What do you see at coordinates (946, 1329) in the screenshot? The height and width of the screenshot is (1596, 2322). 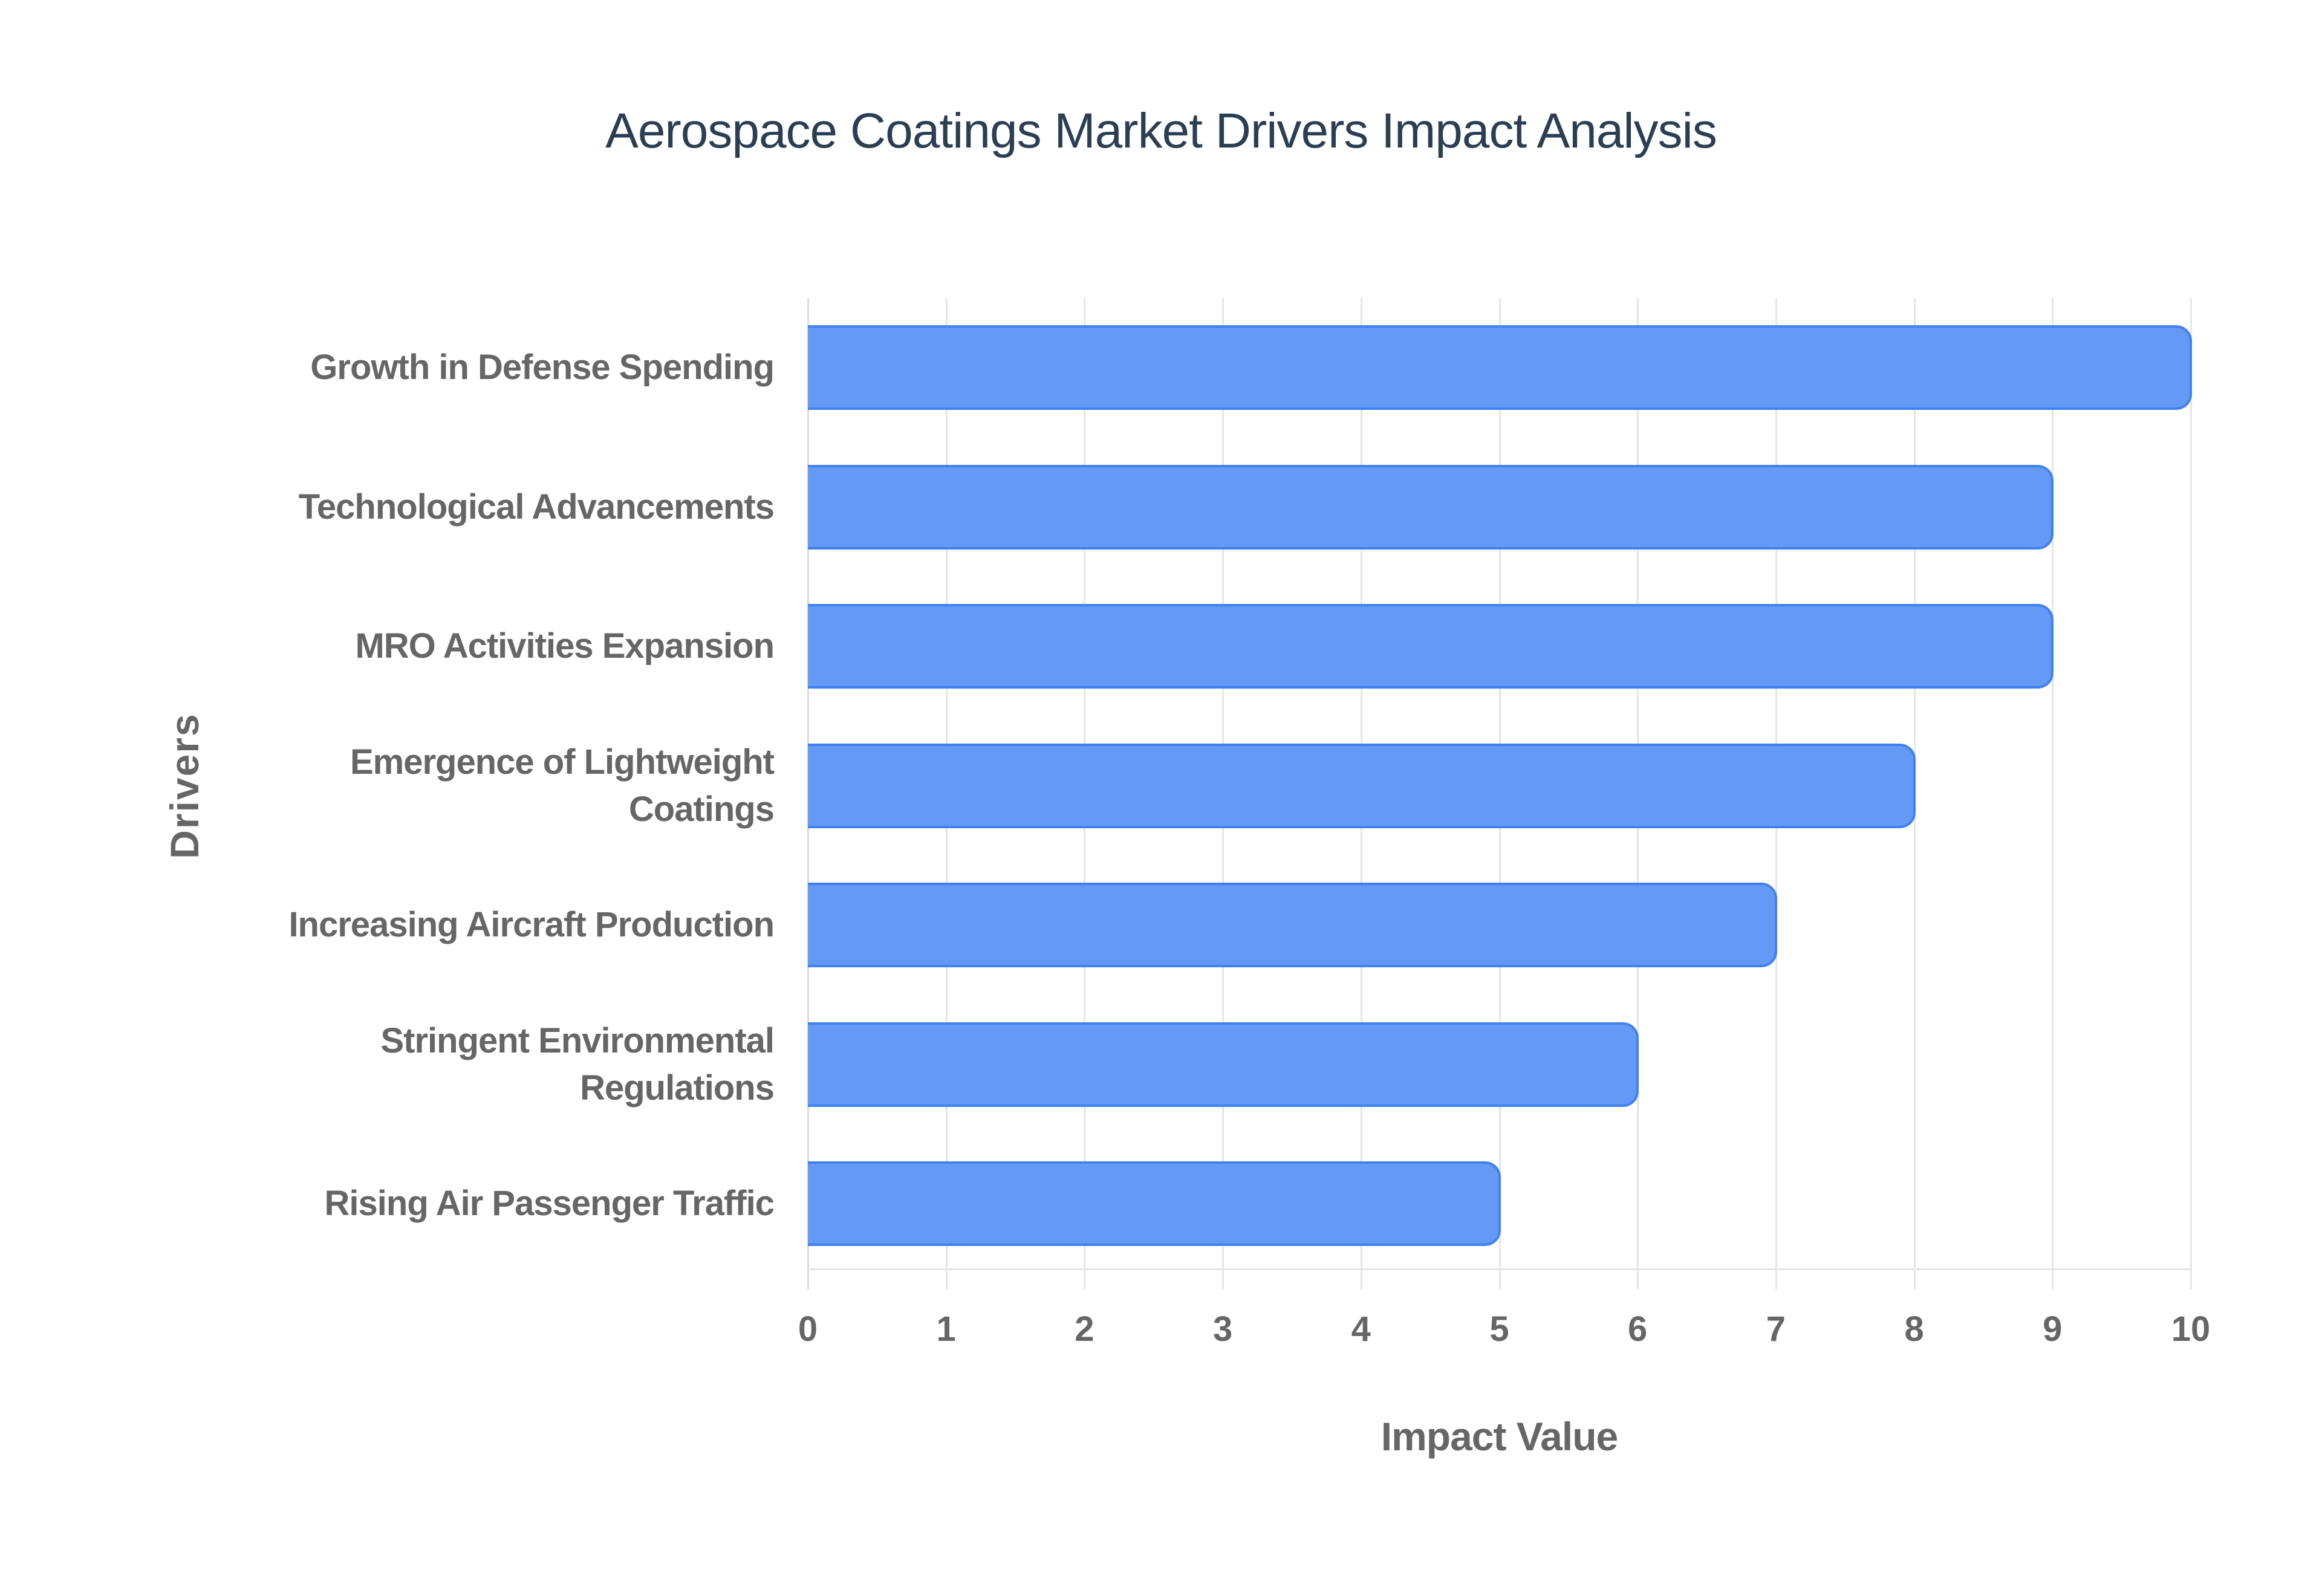 I see `x-tick-label: 1` at bounding box center [946, 1329].